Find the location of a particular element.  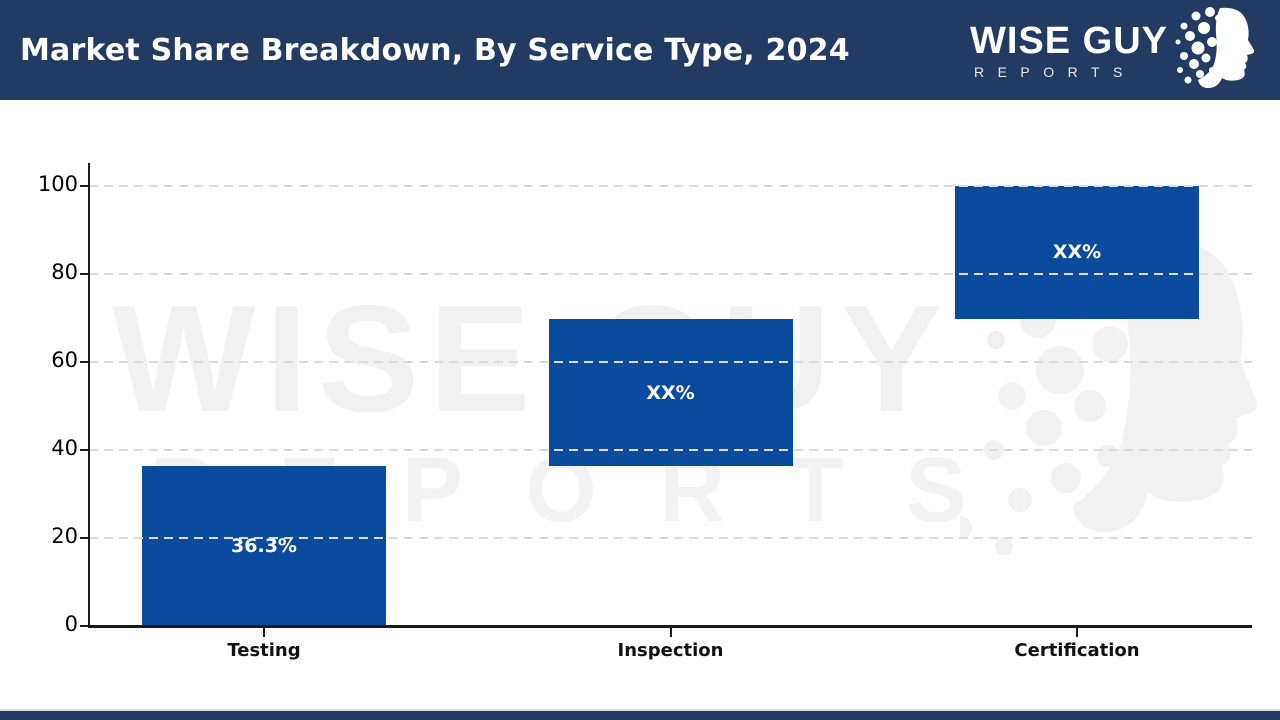

footer-bar is located at coordinates (640, 714).